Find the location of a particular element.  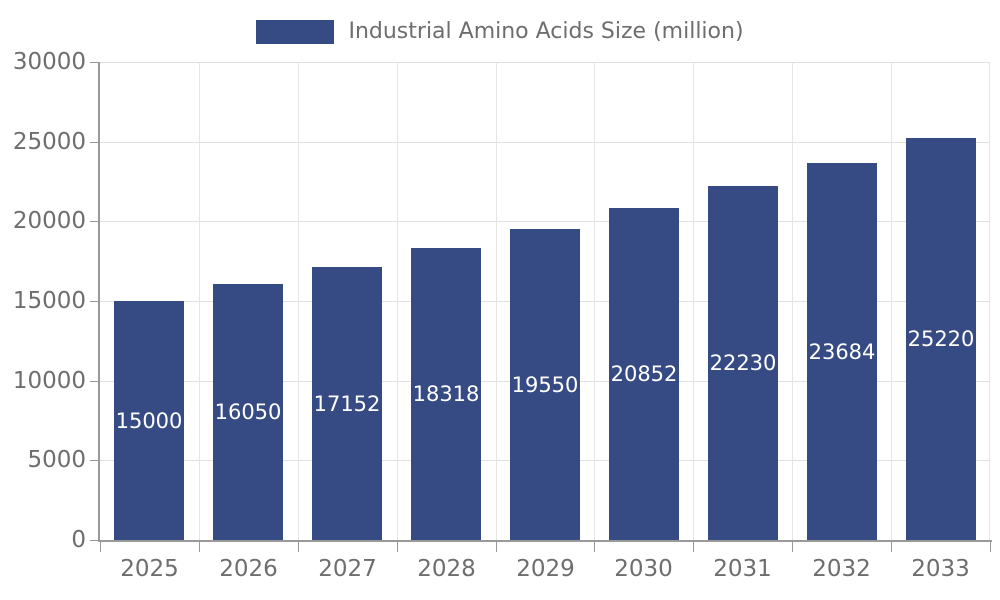

x-axis-tick-label: 2025 is located at coordinates (149, 569).